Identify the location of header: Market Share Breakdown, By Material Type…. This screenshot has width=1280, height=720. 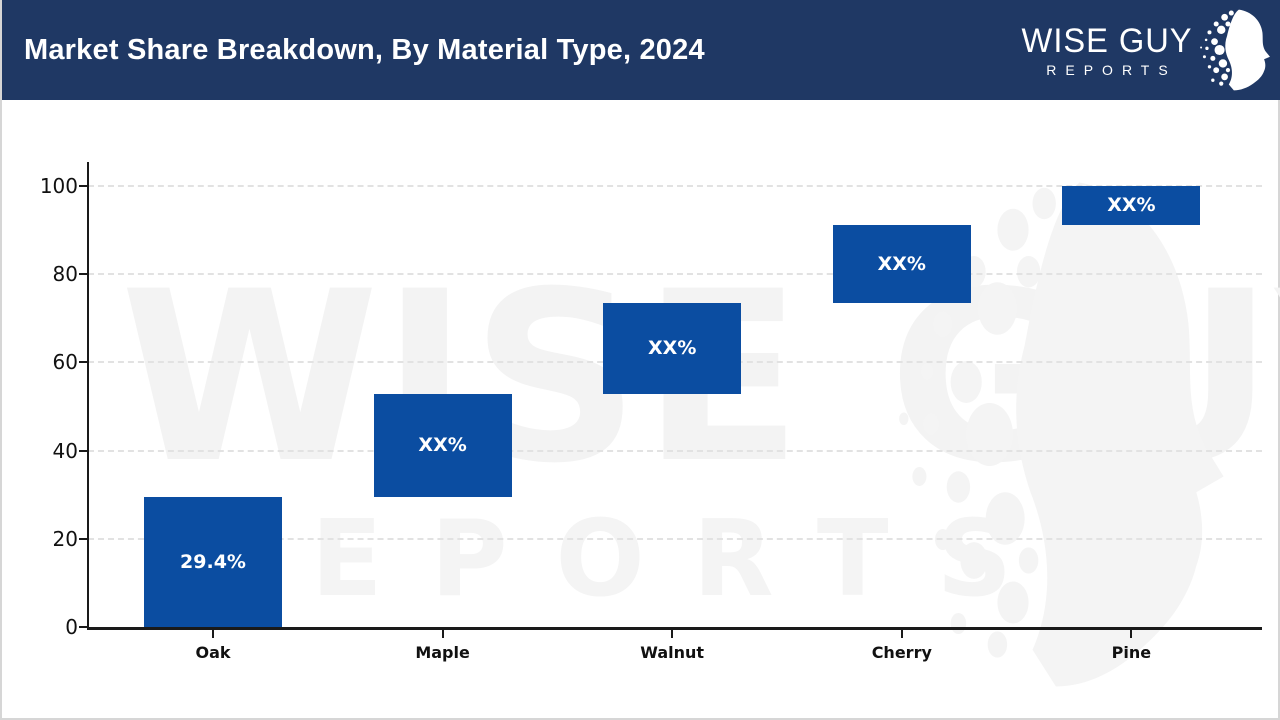
(641, 50).